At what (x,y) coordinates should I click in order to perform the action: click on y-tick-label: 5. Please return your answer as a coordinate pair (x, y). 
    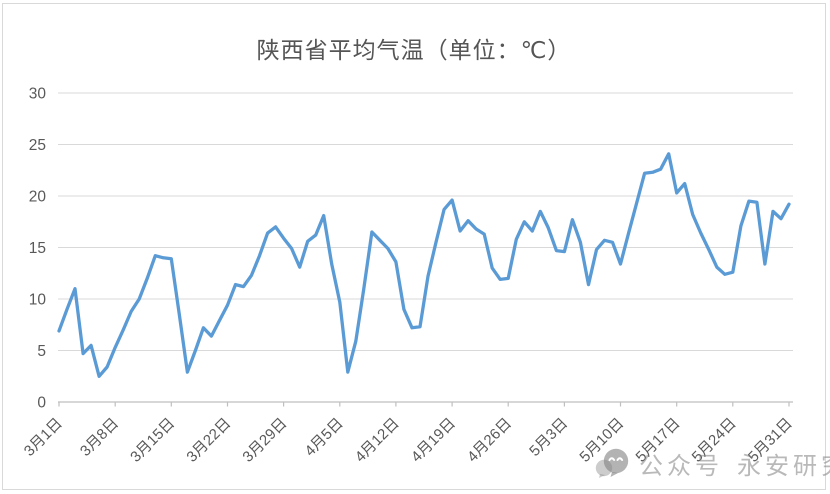
    Looking at the image, I should click on (41, 351).